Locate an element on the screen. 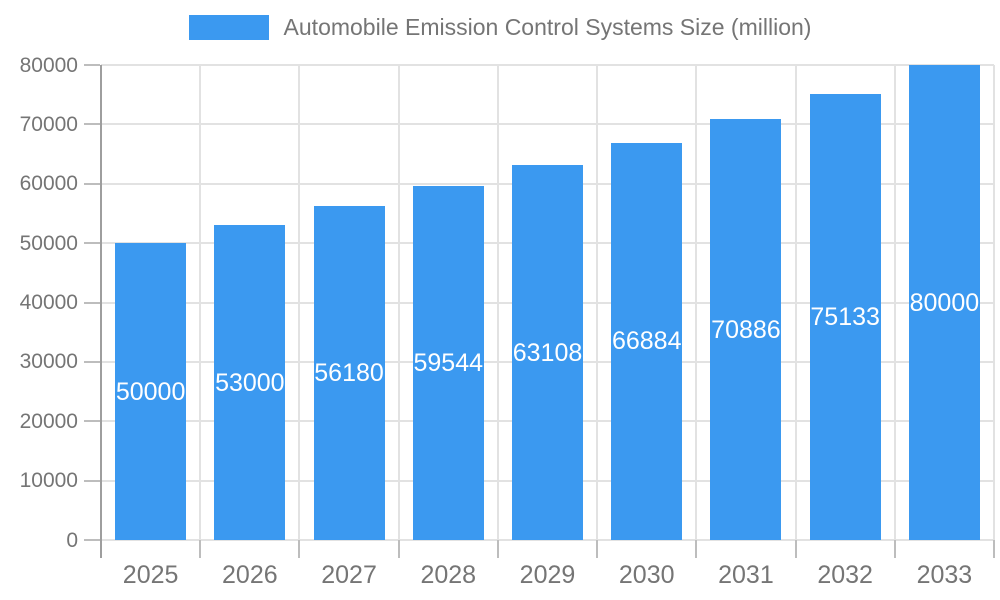 Image resolution: width=1000 pixels, height=600 pixels. bar-value-label-2030: 66884 is located at coordinates (646, 341).